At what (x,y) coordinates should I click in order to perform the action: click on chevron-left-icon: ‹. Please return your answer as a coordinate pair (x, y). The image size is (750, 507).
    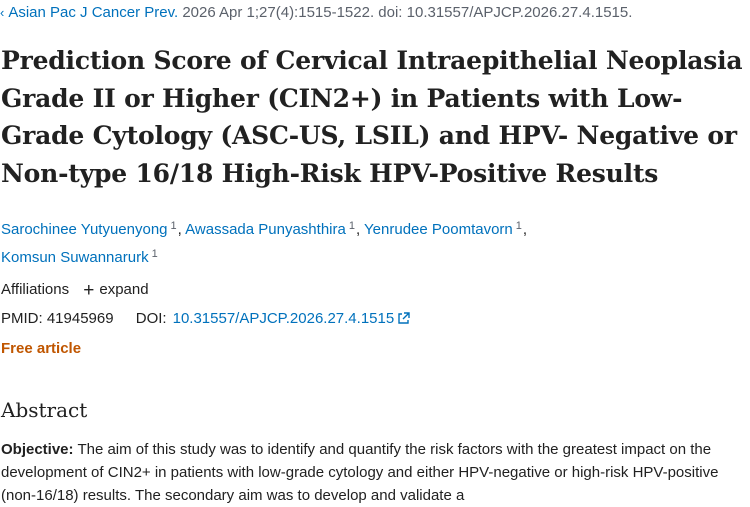
    Looking at the image, I should click on (2, 12).